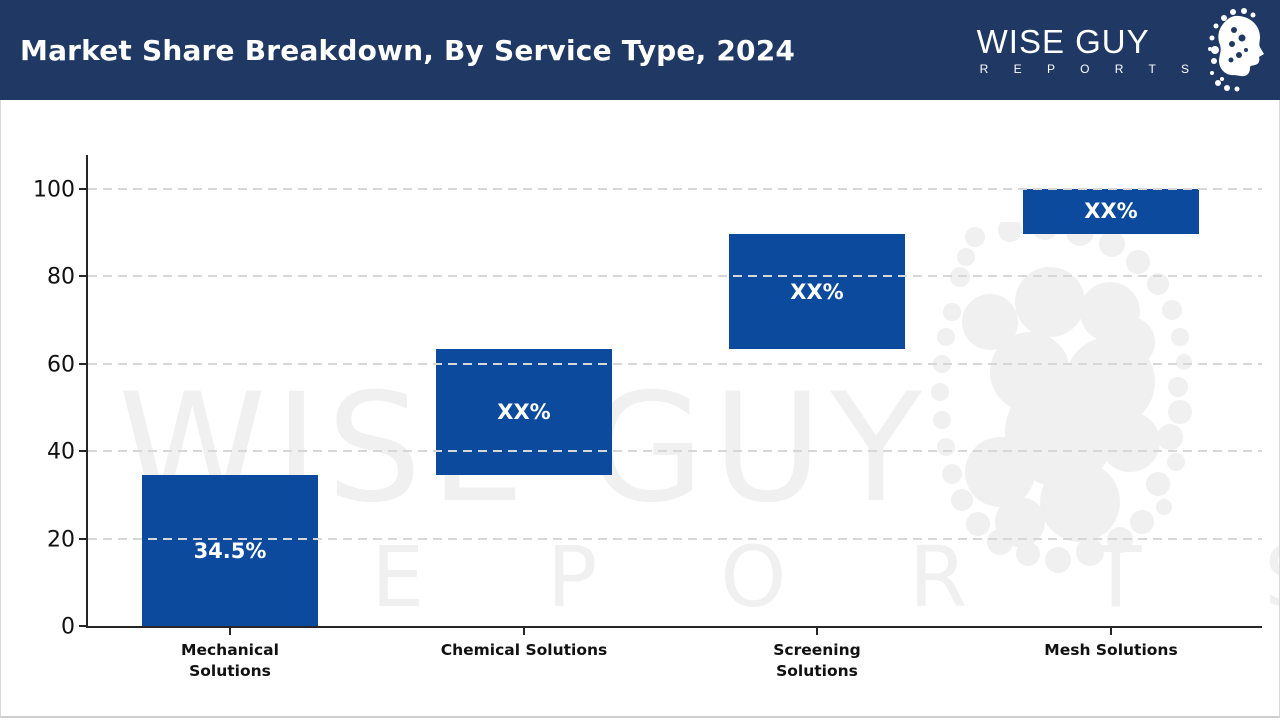 This screenshot has height=720, width=1280. What do you see at coordinates (524, 650) in the screenshot?
I see `x-tick-label: Chemical Solutions` at bounding box center [524, 650].